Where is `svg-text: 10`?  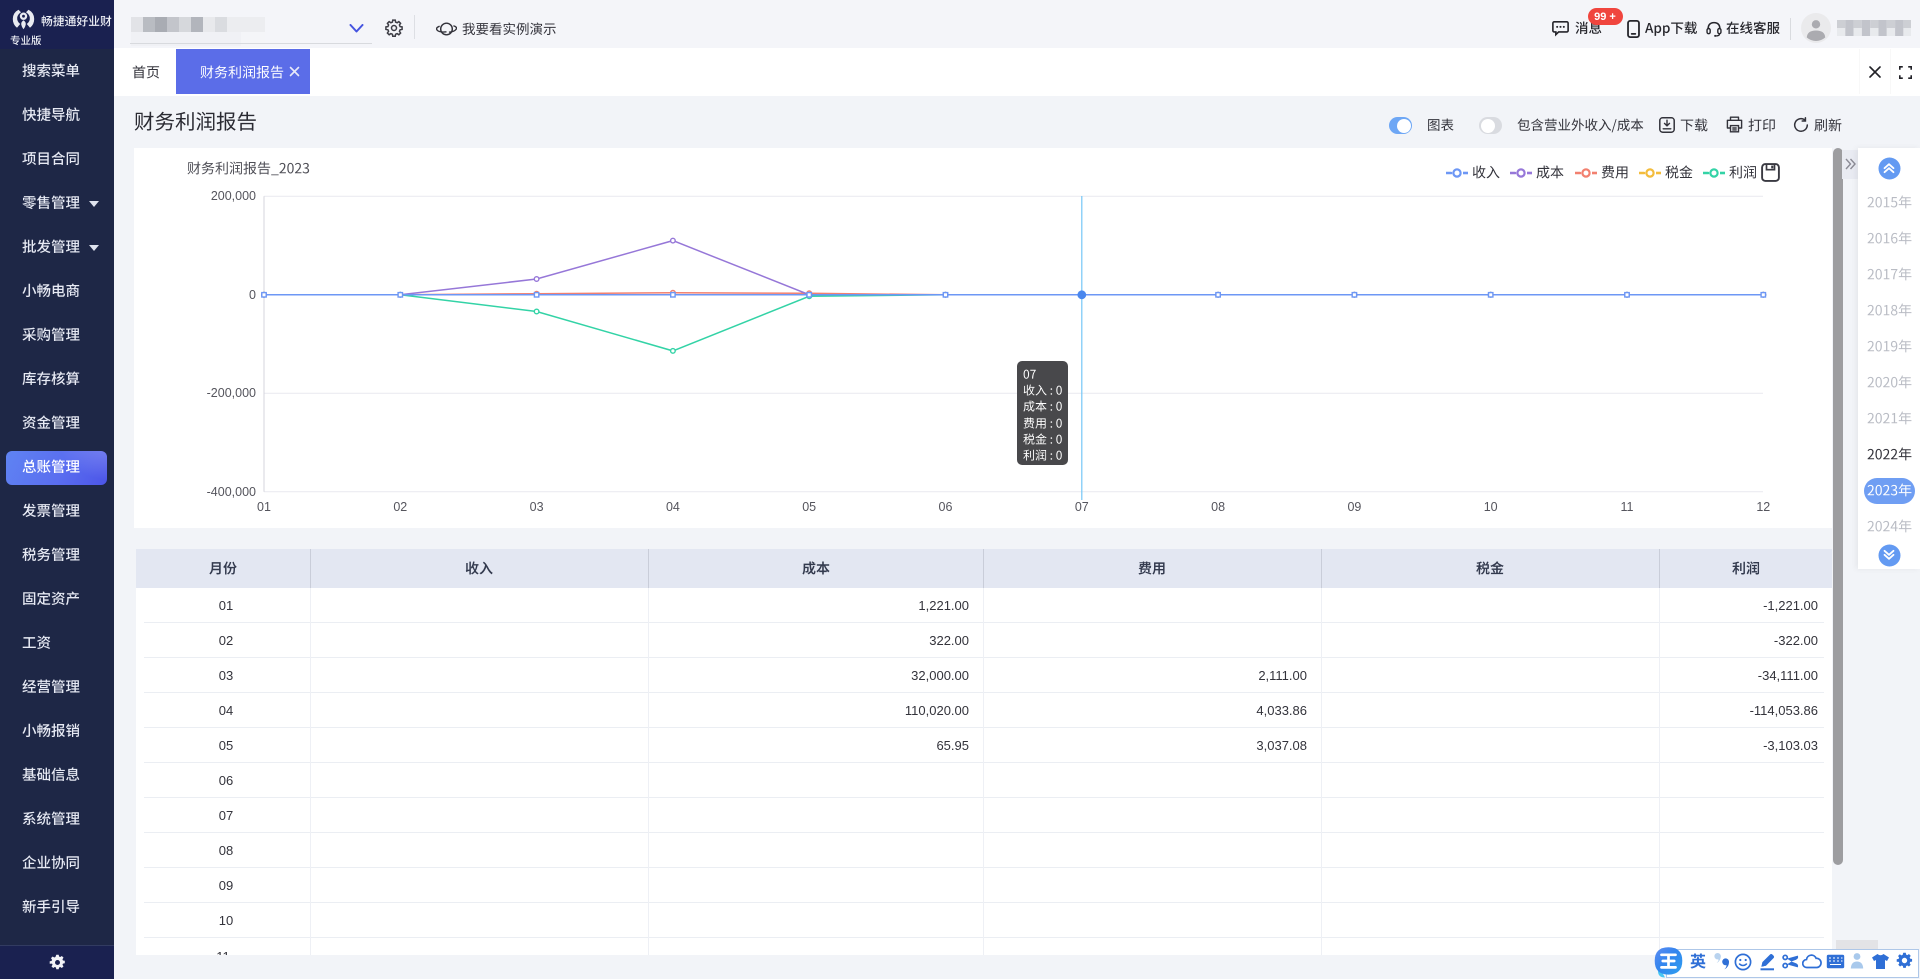
svg-text: 10 is located at coordinates (1491, 507).